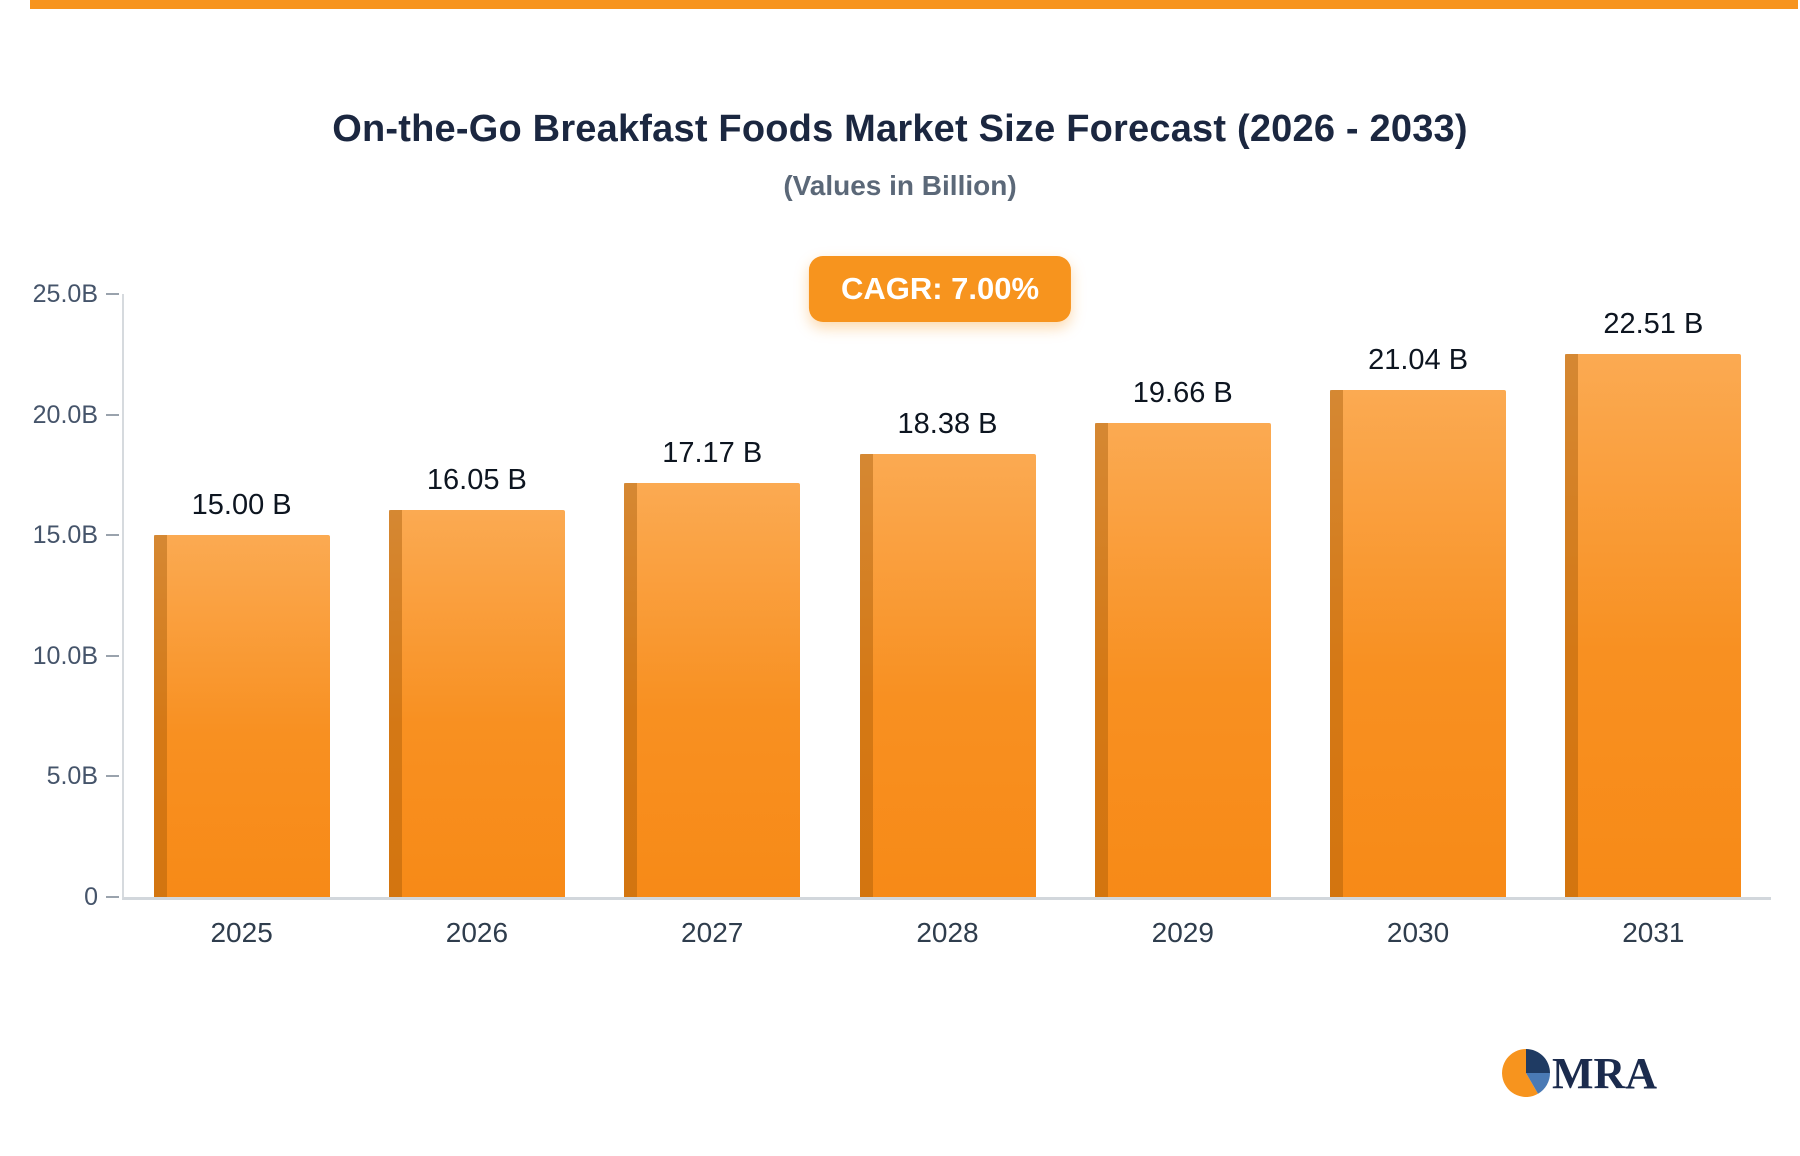 This screenshot has width=1800, height=1156. What do you see at coordinates (1418, 359) in the screenshot?
I see `bar-value-label: 21.04 B` at bounding box center [1418, 359].